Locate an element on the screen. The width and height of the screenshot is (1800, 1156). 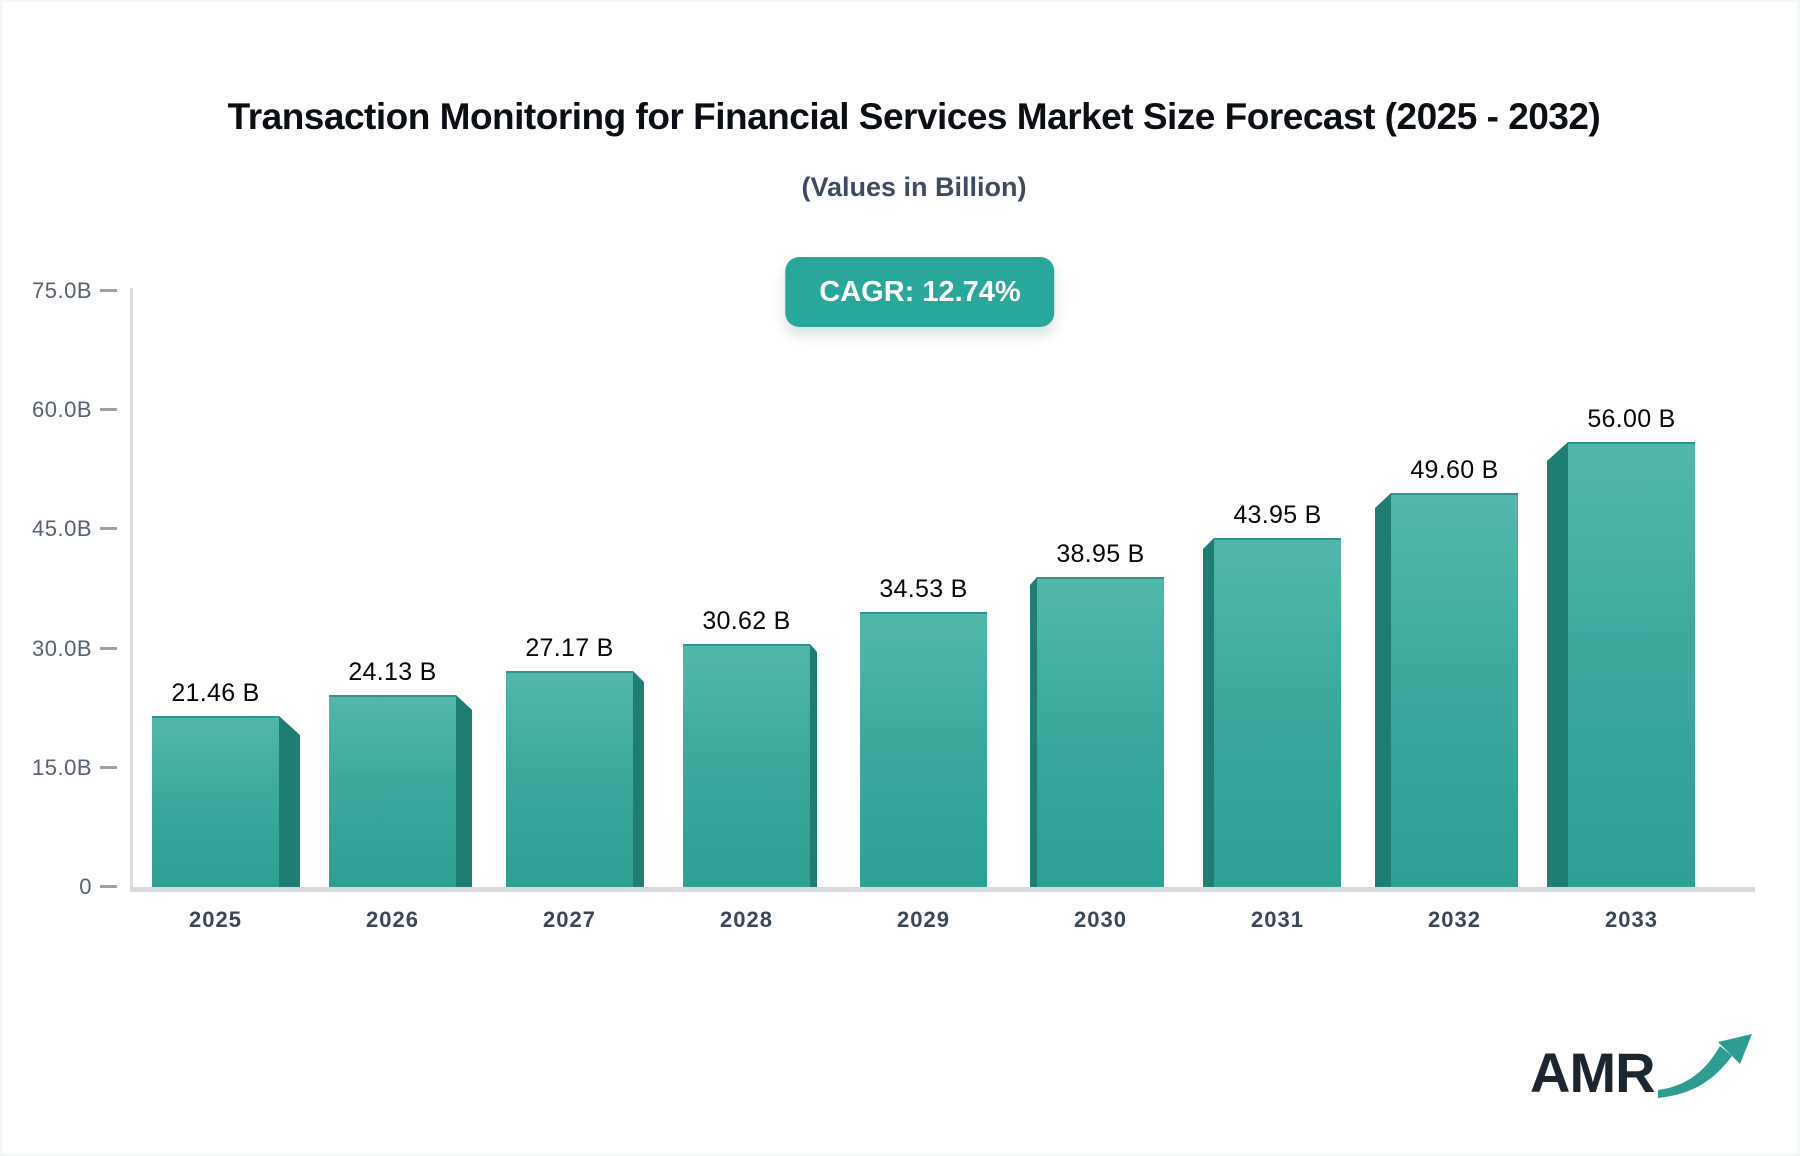
y-tick-label: 30.0B is located at coordinates (62, 648).